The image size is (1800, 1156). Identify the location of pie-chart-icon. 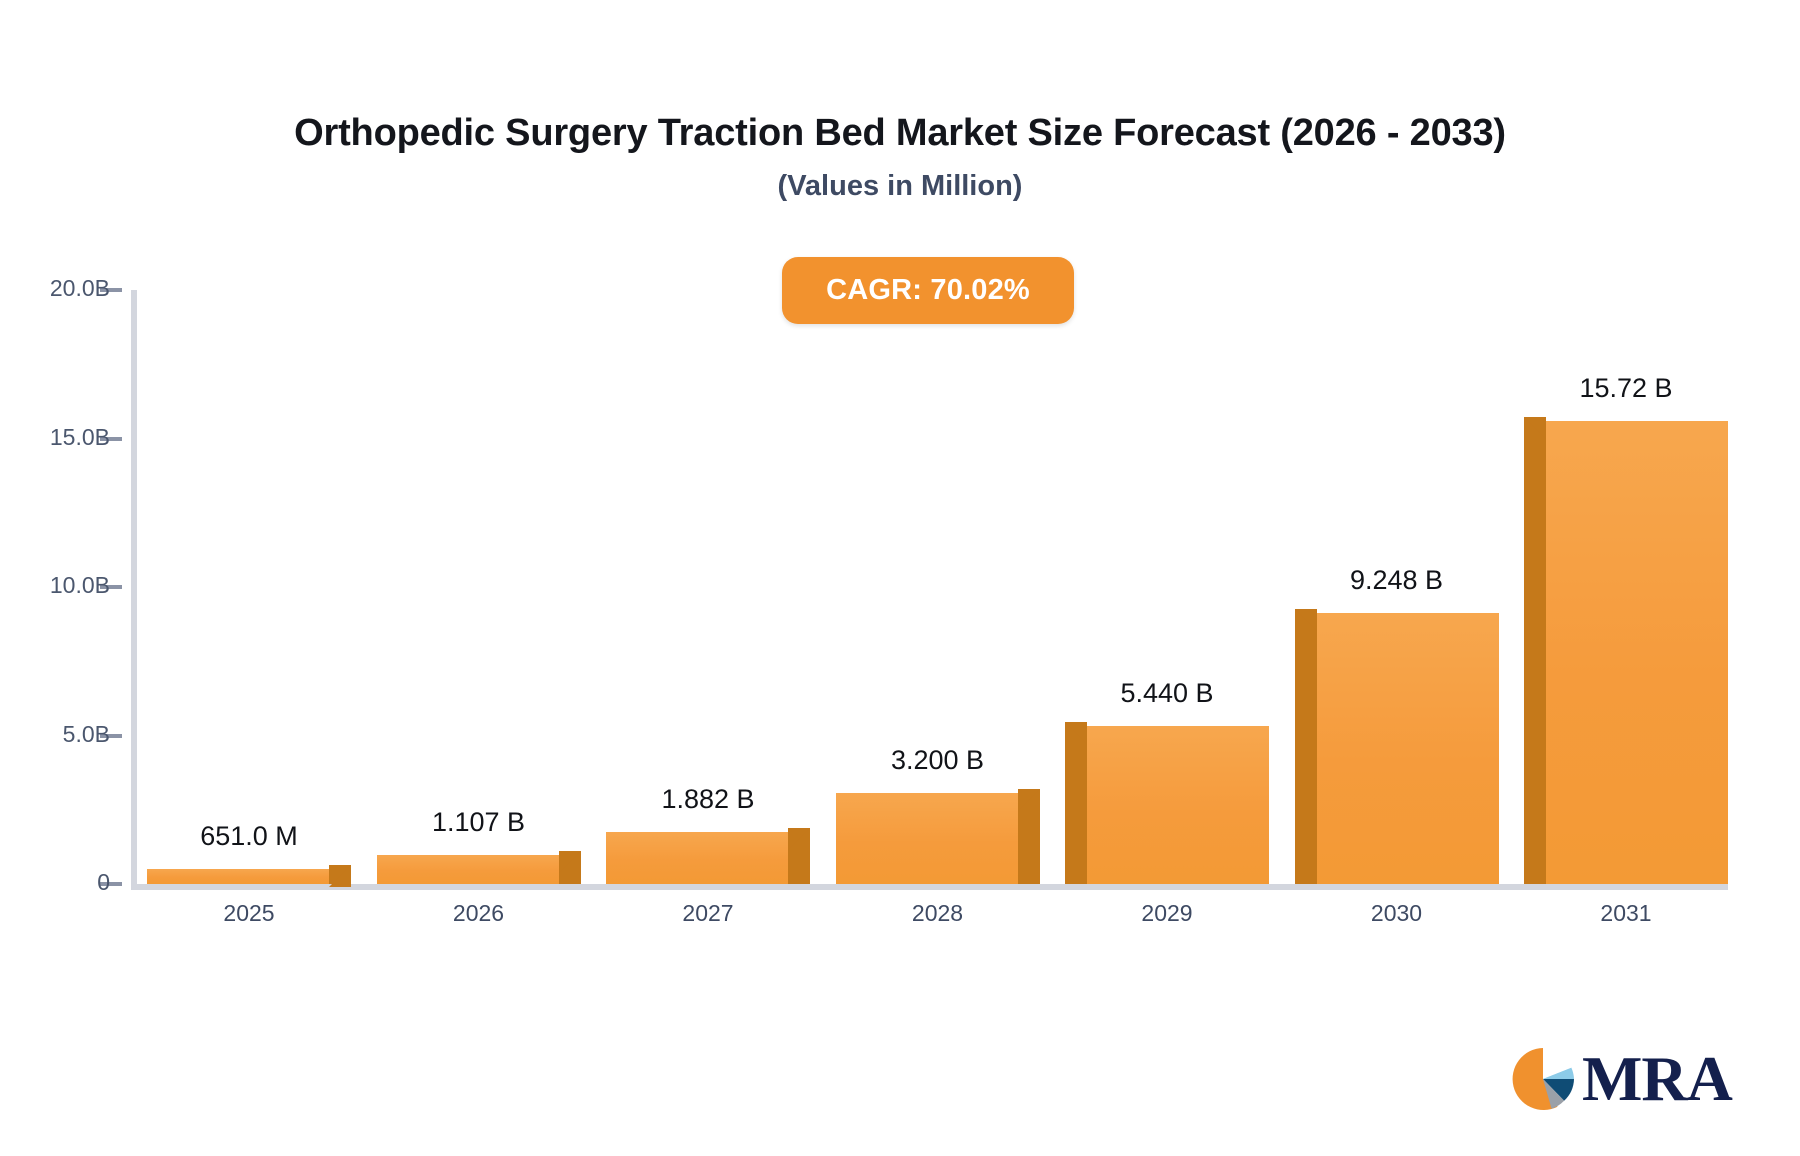
(1543, 1079).